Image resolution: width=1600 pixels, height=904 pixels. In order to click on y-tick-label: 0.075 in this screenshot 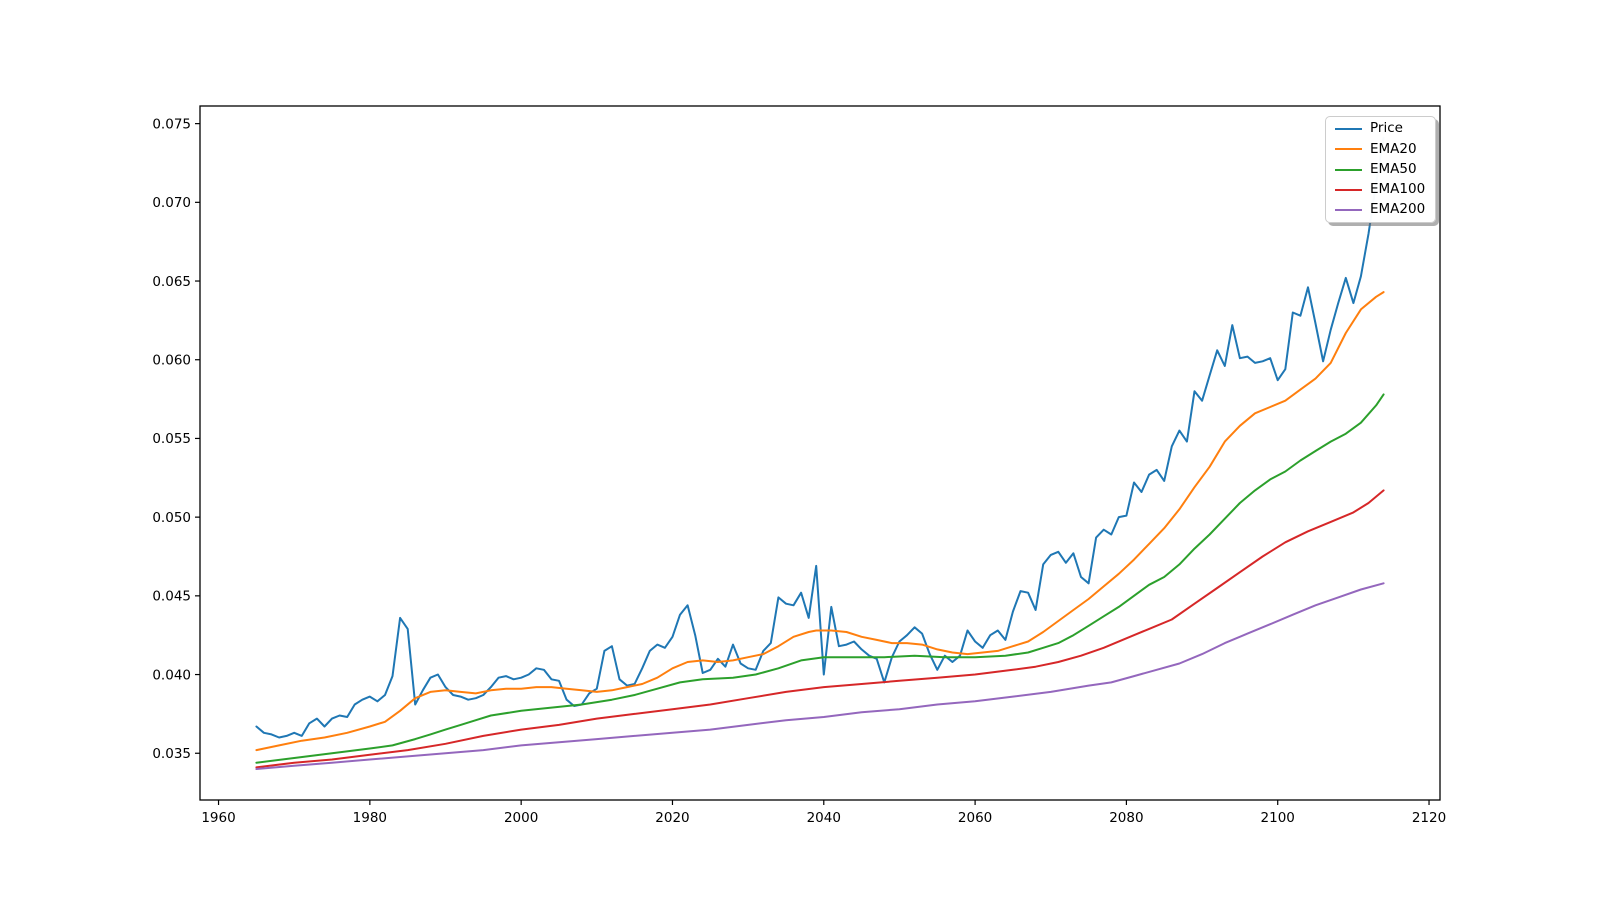, I will do `click(171, 124)`.